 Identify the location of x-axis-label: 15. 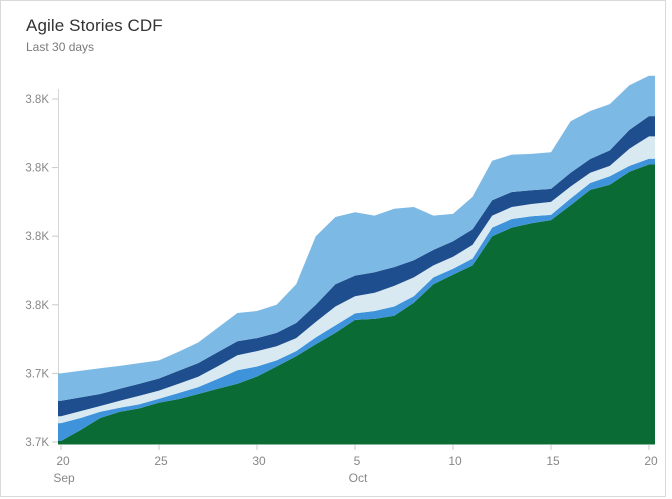
(553, 461).